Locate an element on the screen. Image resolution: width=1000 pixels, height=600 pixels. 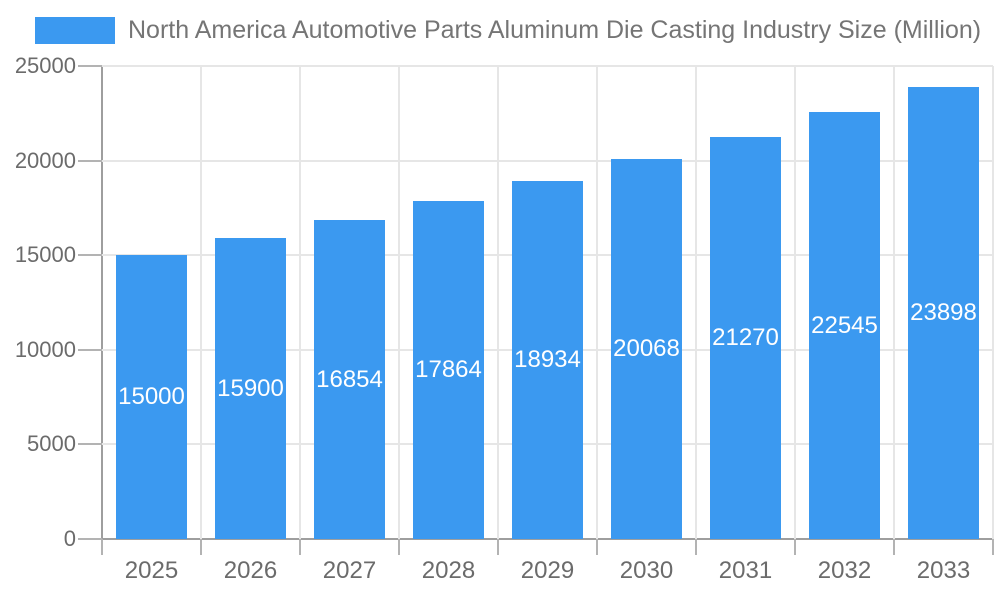
bar: 20068 is located at coordinates (646, 349).